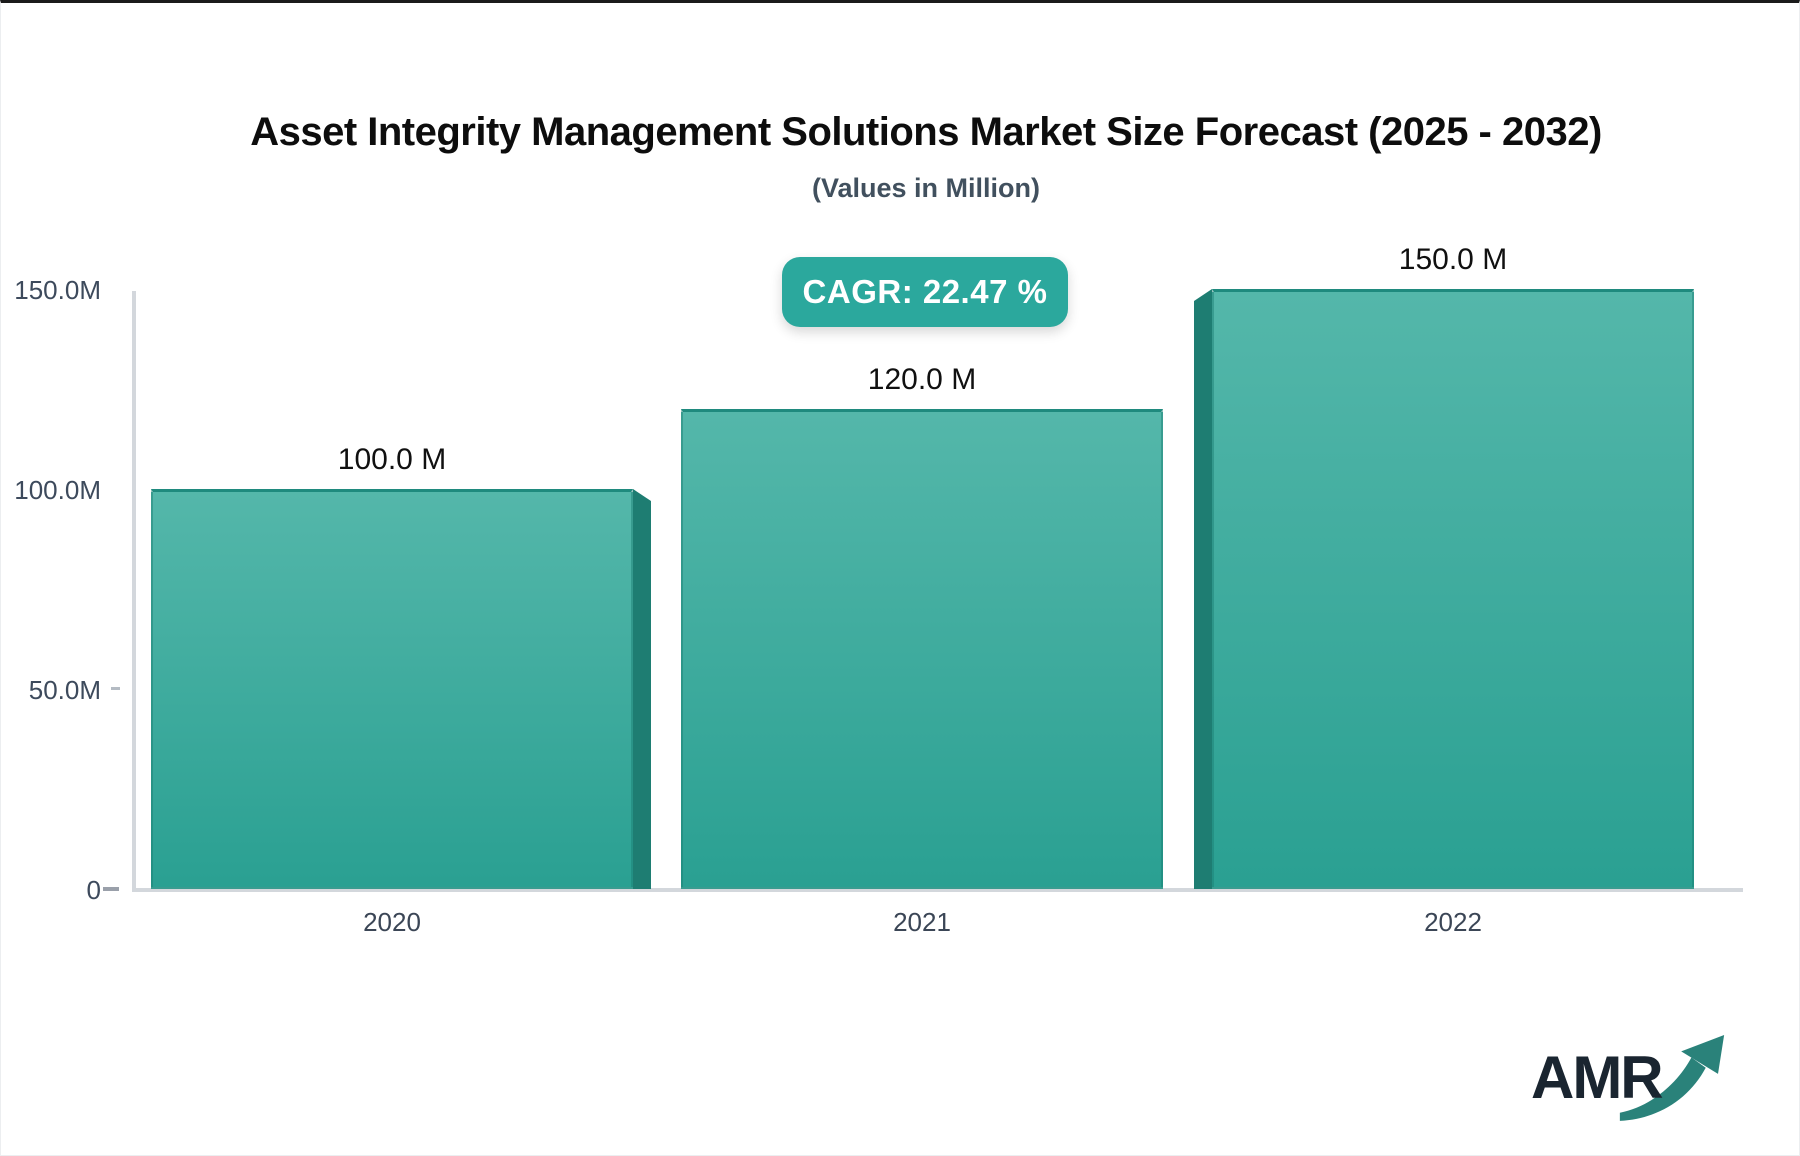 Image resolution: width=1800 pixels, height=1156 pixels. Describe the element at coordinates (93, 890) in the screenshot. I see `y-axis-label: 0` at that location.